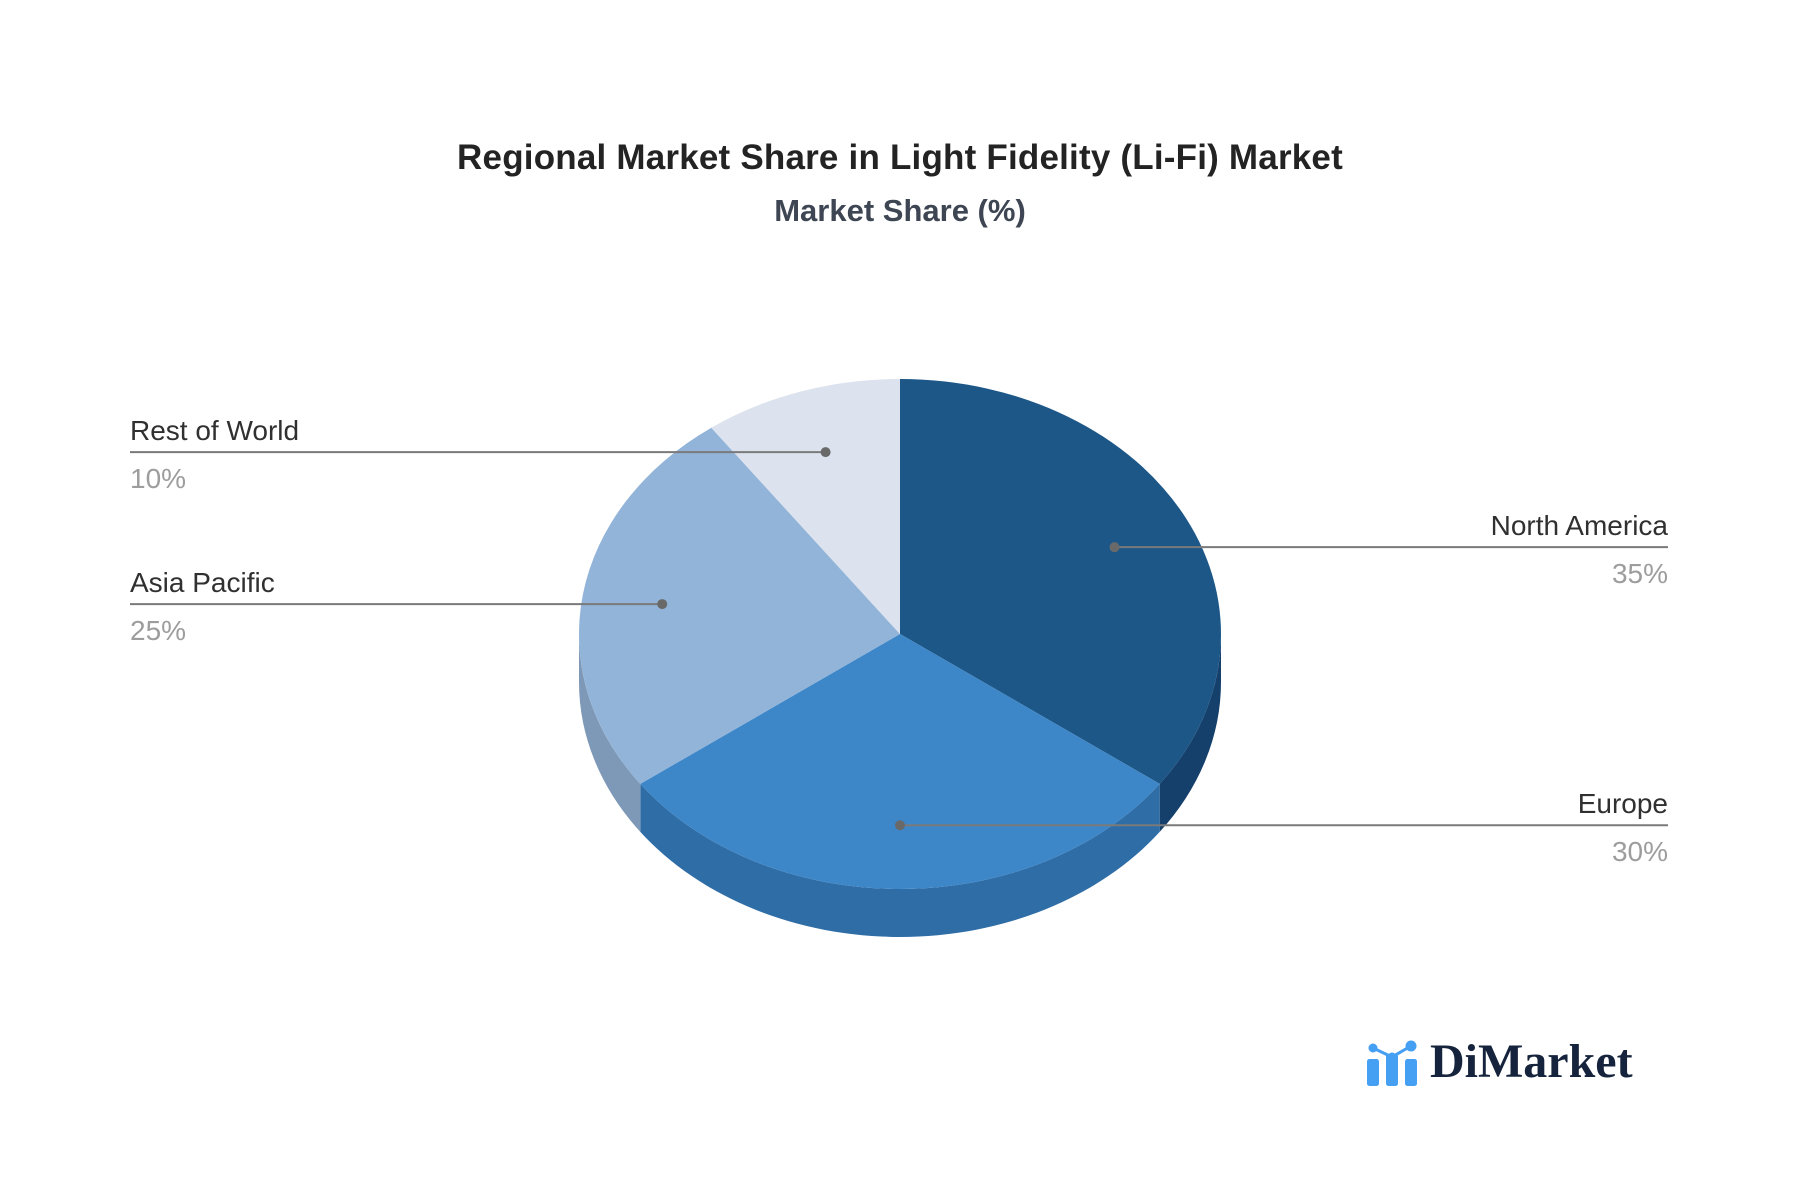 The width and height of the screenshot is (1800, 1196). Describe the element at coordinates (1392, 1063) in the screenshot. I see `dimarket-logo-icon` at that location.